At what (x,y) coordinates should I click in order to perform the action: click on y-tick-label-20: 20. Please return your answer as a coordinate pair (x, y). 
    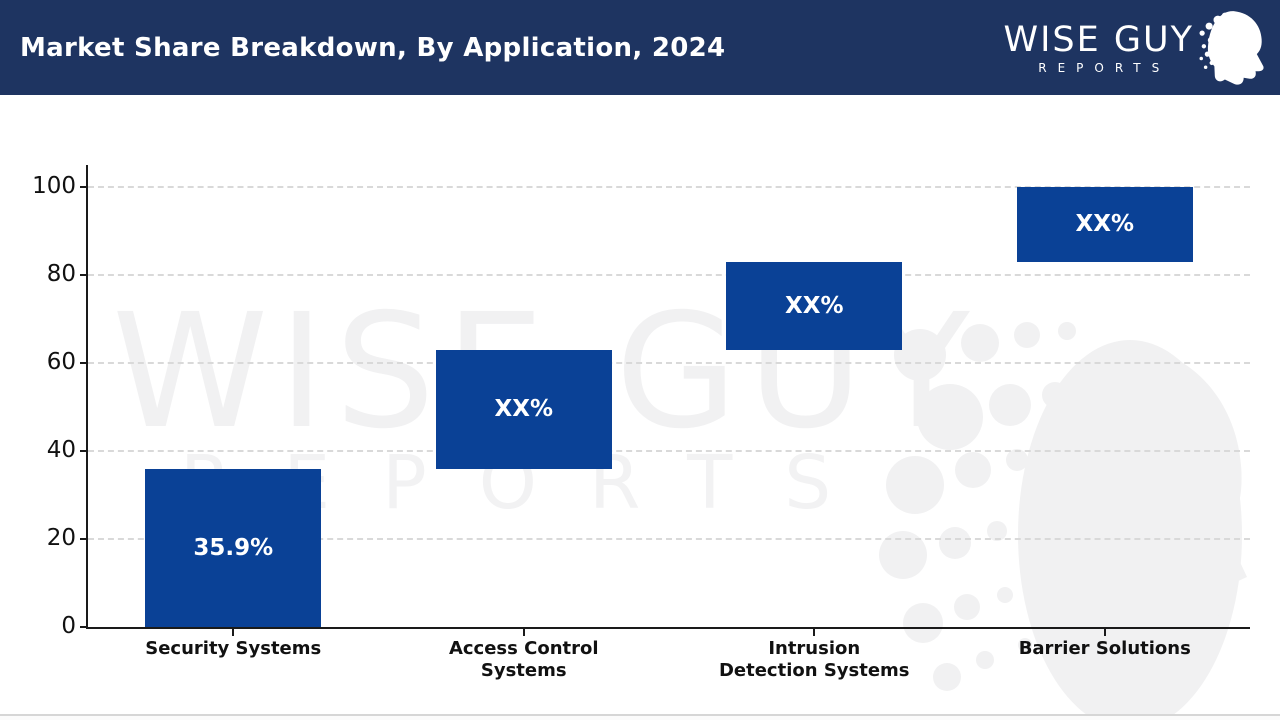
    Looking at the image, I should click on (61, 538).